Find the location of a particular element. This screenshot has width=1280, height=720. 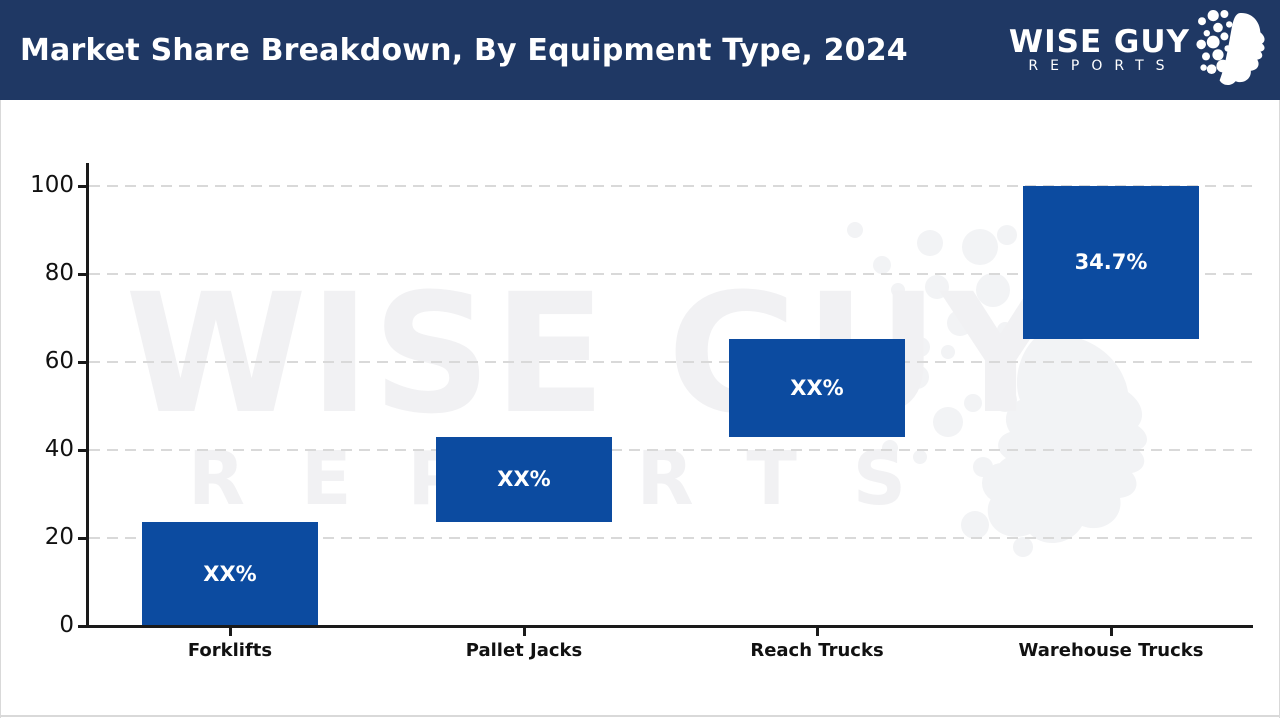

x-category-label: Forklifts is located at coordinates (230, 650).